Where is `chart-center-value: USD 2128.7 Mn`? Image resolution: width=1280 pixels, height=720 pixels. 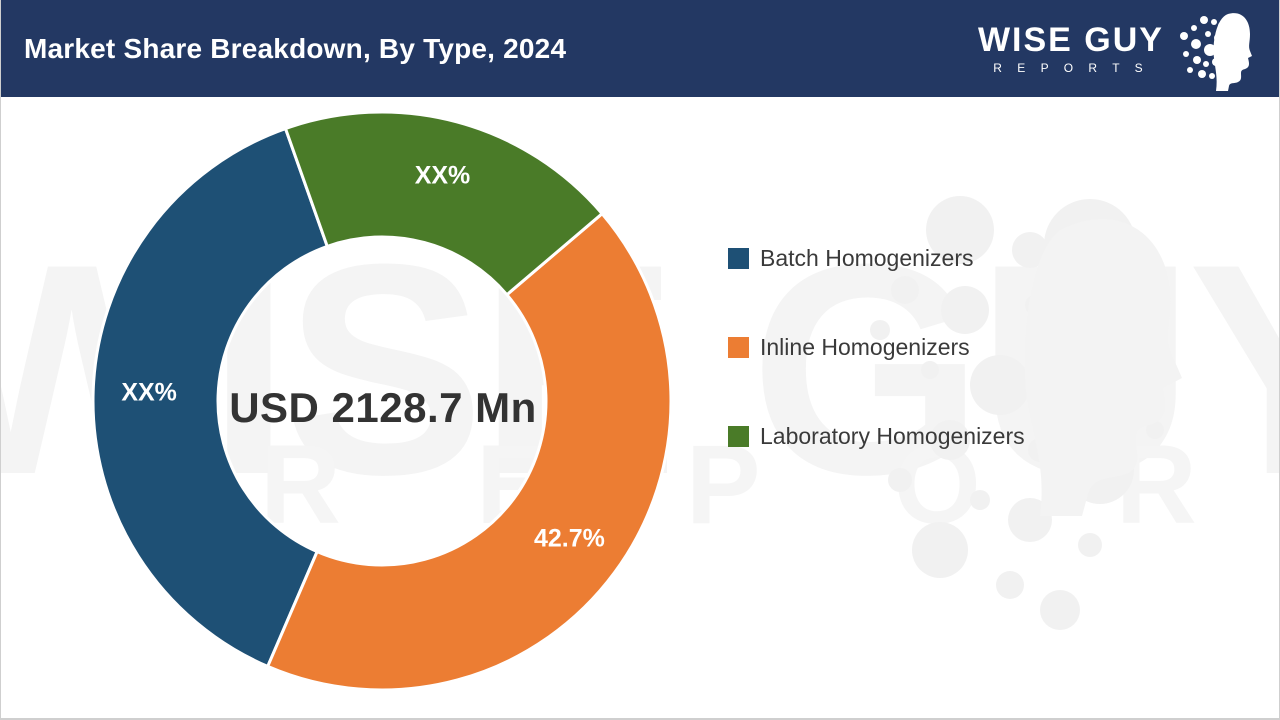
chart-center-value: USD 2128.7 Mn is located at coordinates (383, 407).